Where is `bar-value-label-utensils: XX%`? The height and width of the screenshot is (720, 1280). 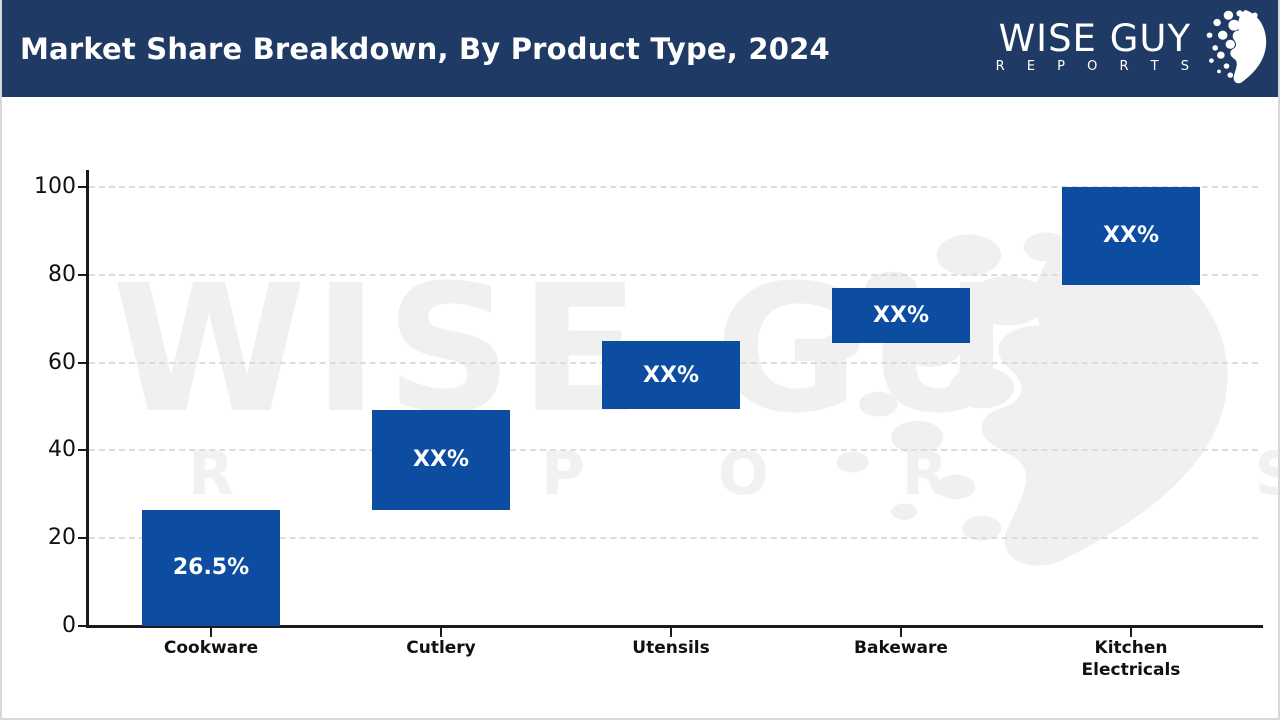
bar-value-label-utensils: XX% is located at coordinates (671, 375).